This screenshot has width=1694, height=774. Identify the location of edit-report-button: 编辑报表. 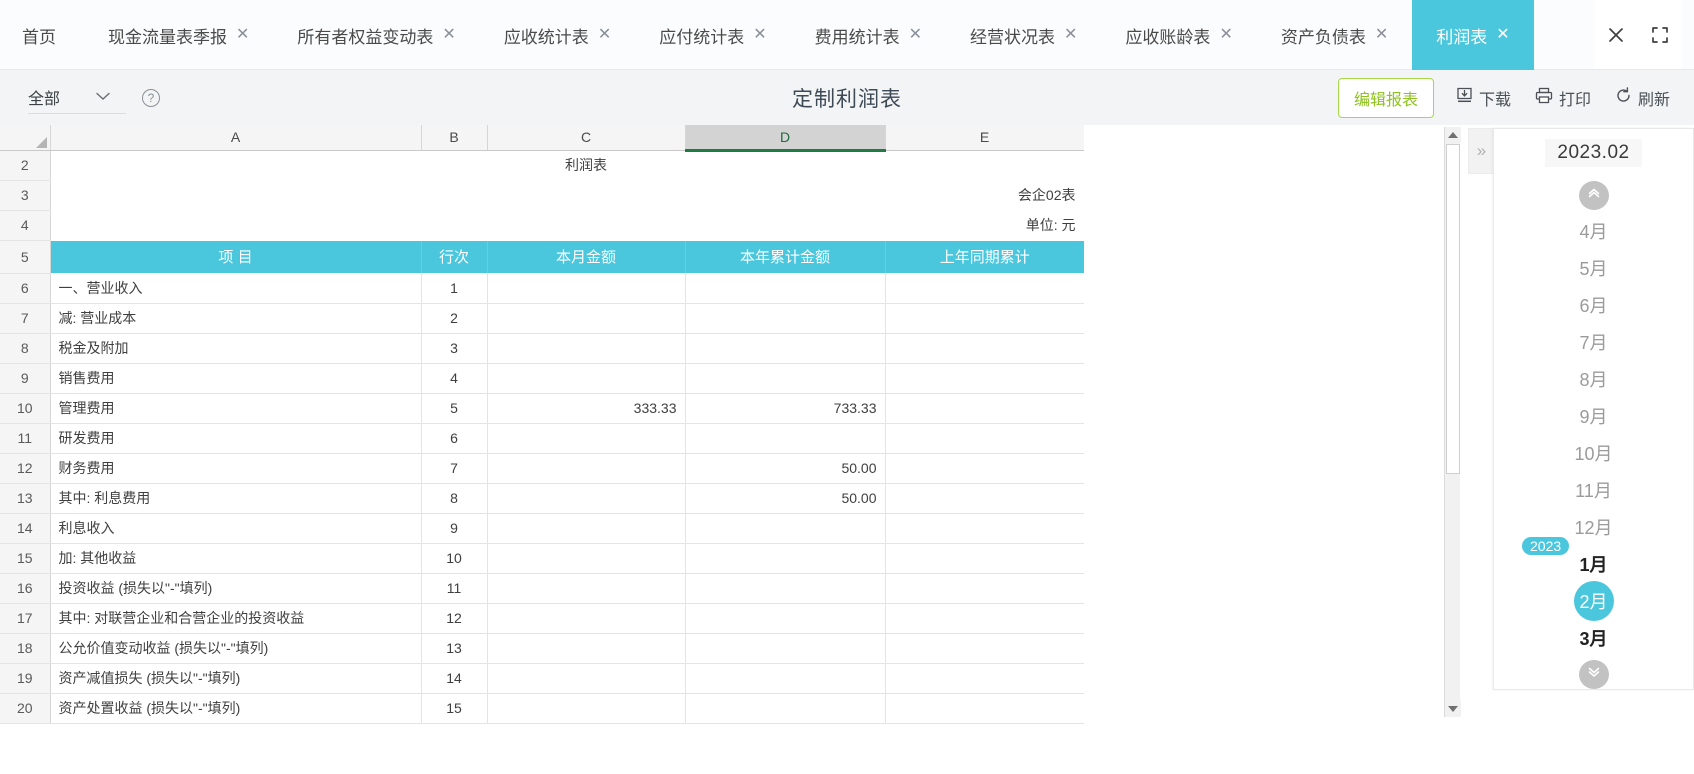
(1385, 97).